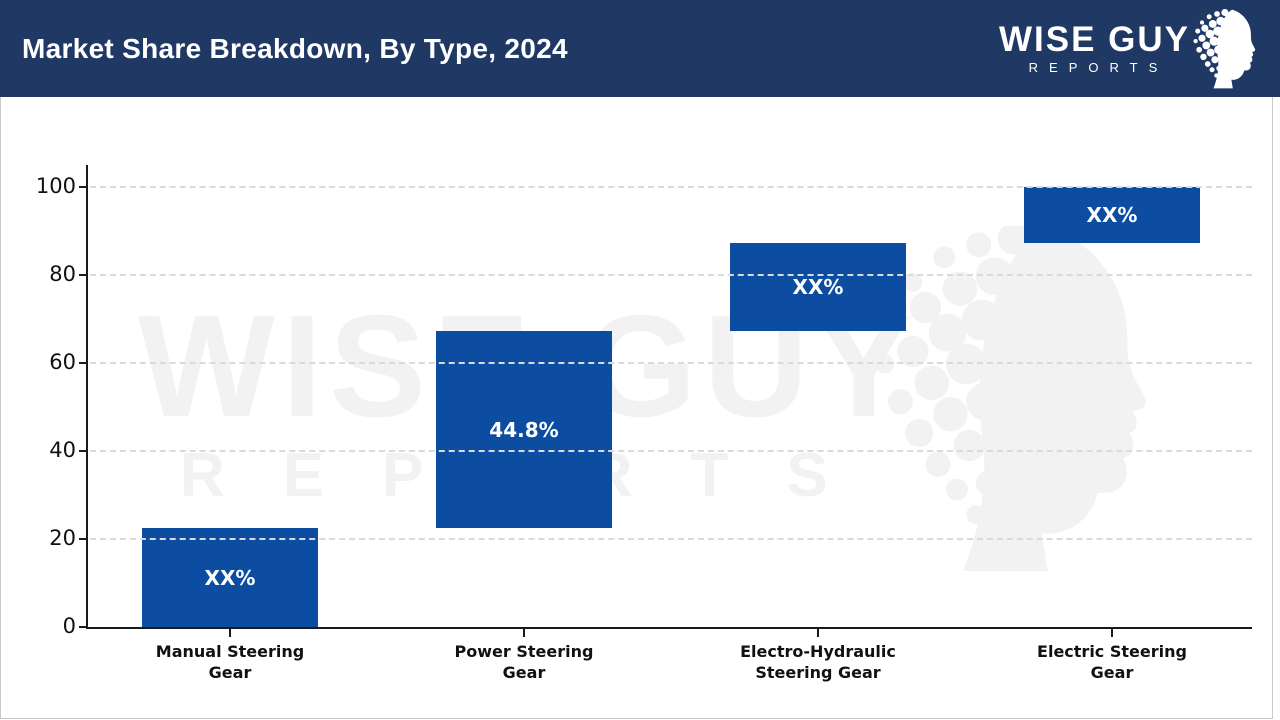 The width and height of the screenshot is (1280, 720). What do you see at coordinates (230, 662) in the screenshot?
I see `category-label-manual-steering-gear: Manual Steering Gear` at bounding box center [230, 662].